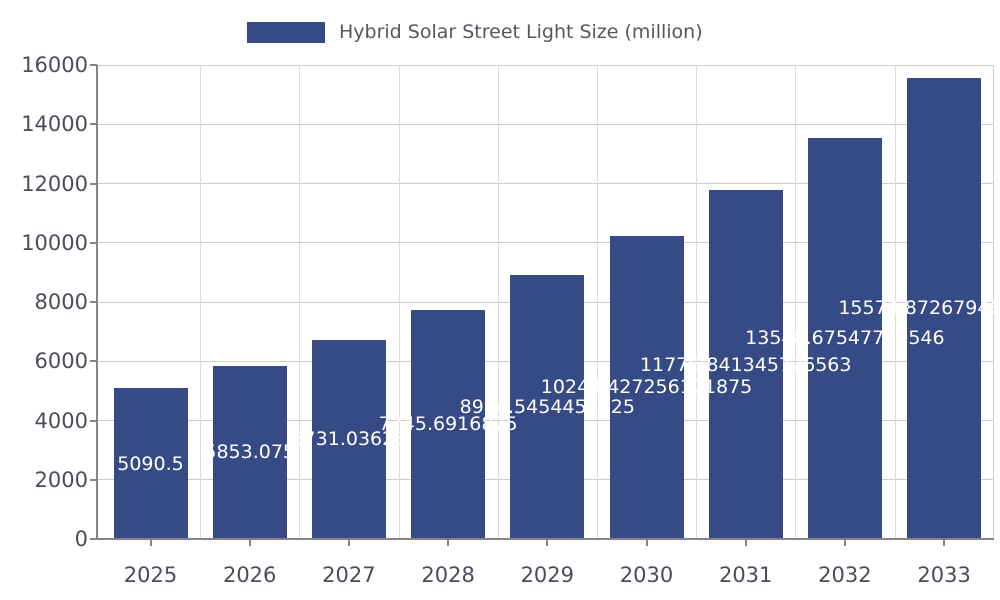  I want to click on bar-value-label: 5090.5, so click(150, 463).